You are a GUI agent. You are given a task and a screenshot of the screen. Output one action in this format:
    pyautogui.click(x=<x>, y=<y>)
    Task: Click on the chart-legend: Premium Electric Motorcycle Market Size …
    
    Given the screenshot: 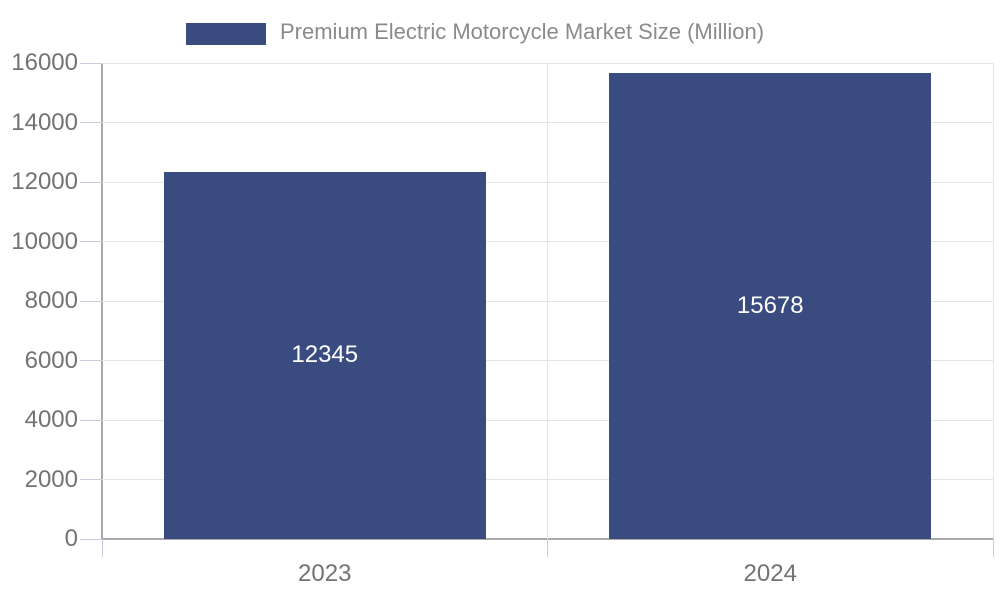 What is the action you would take?
    pyautogui.click(x=475, y=32)
    